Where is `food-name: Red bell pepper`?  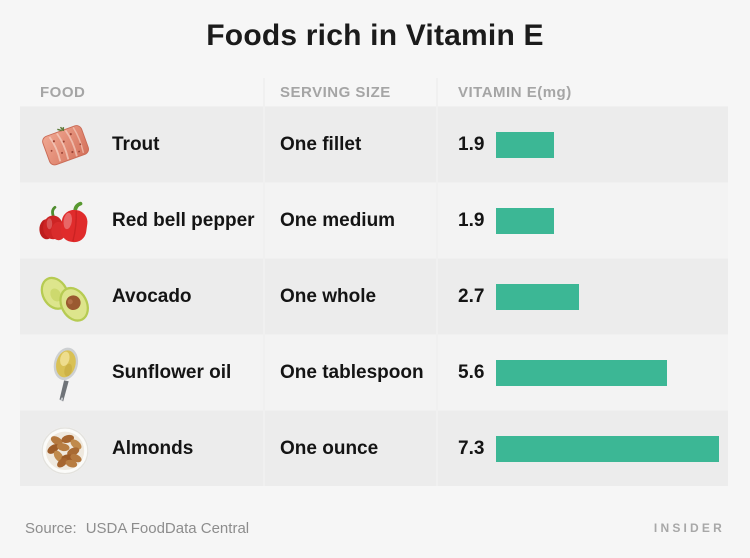 food-name: Red bell pepper is located at coordinates (183, 220).